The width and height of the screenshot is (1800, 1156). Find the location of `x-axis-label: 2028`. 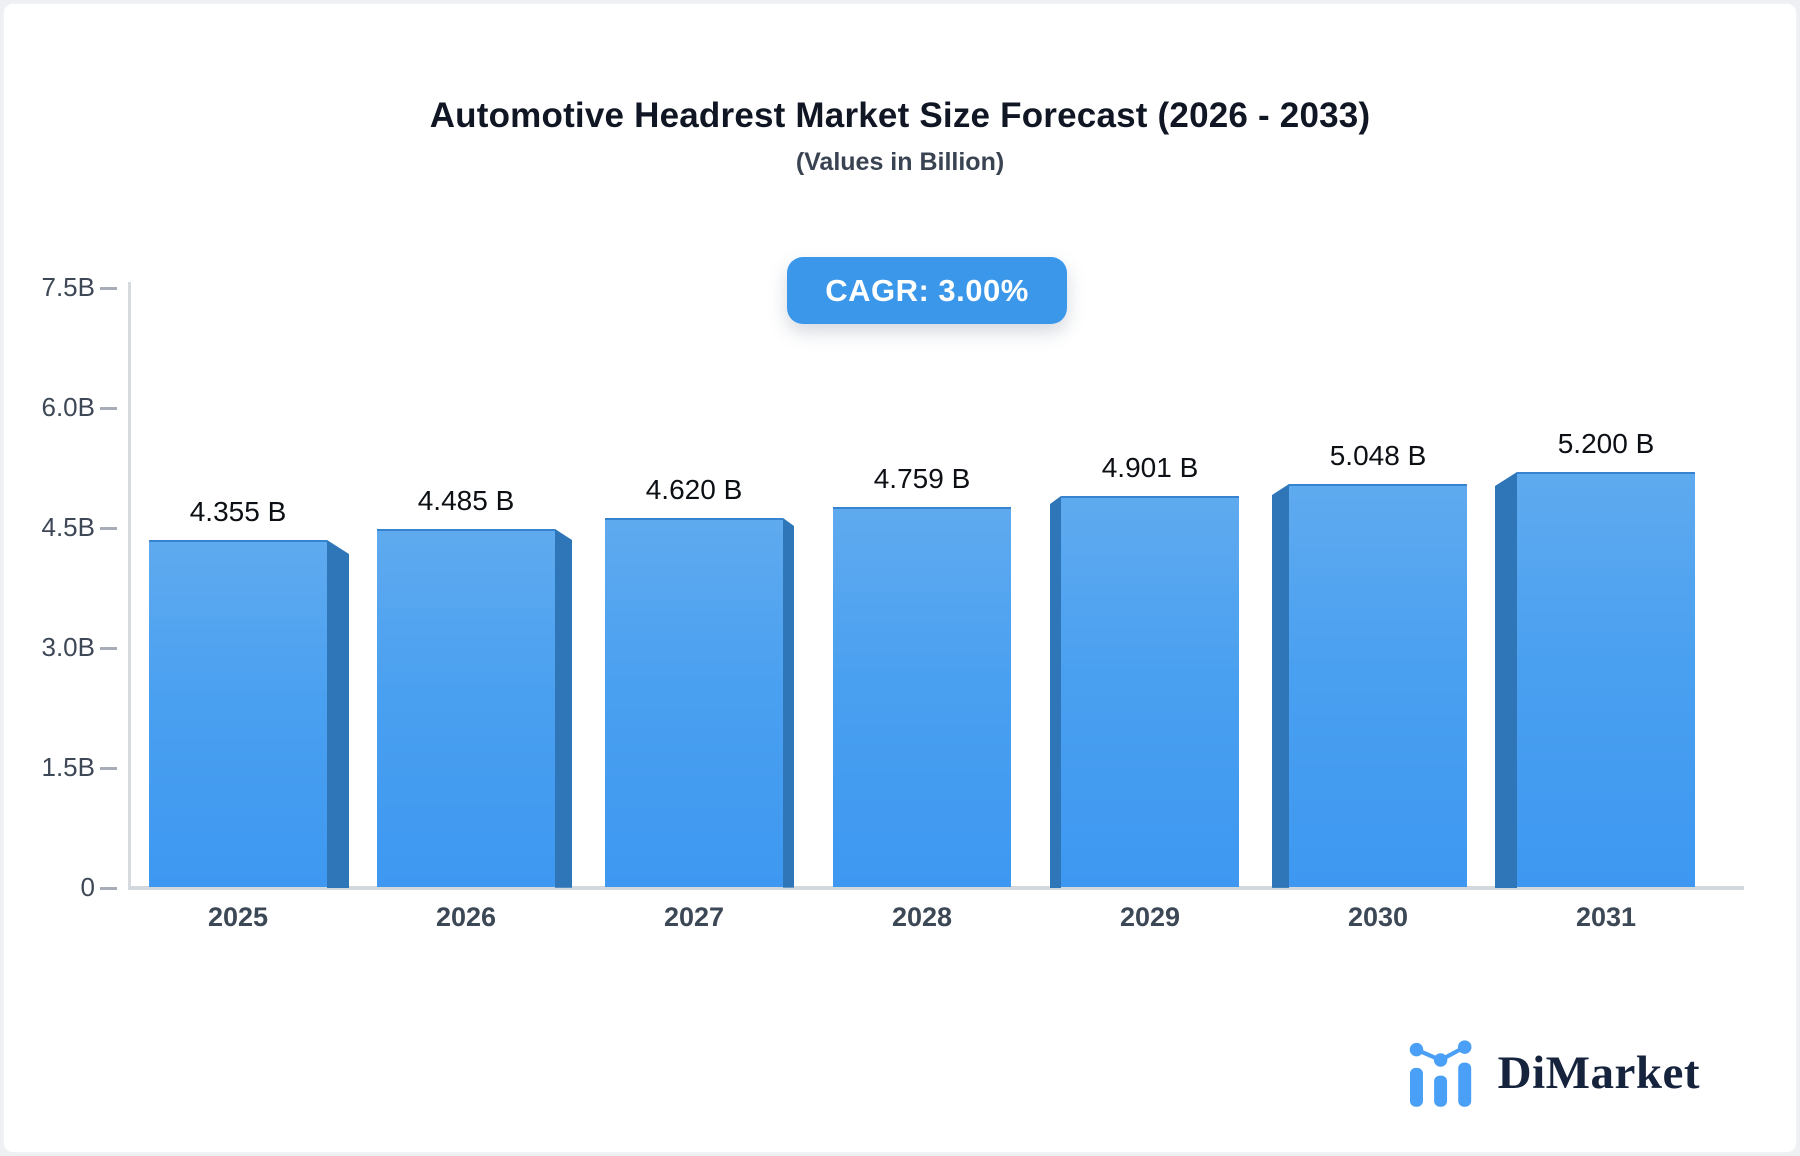

x-axis-label: 2028 is located at coordinates (922, 917).